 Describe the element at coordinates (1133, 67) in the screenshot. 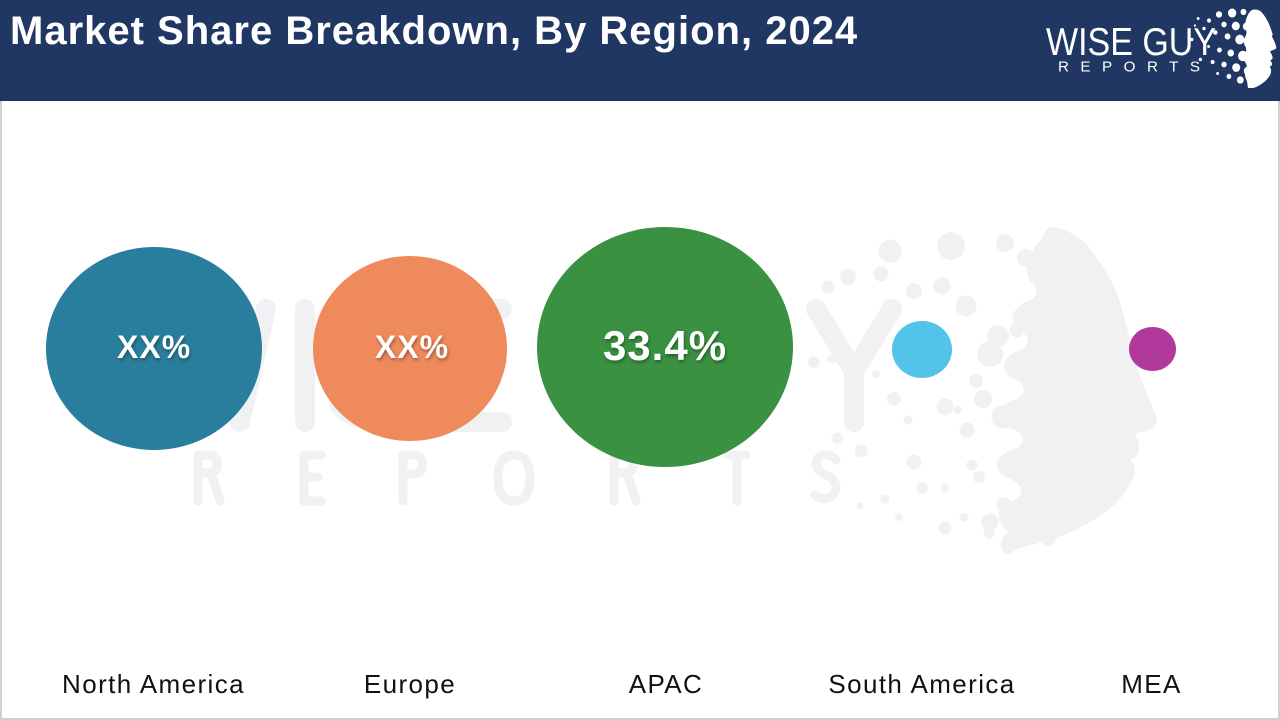

I see `svg-text: REPORTS` at that location.